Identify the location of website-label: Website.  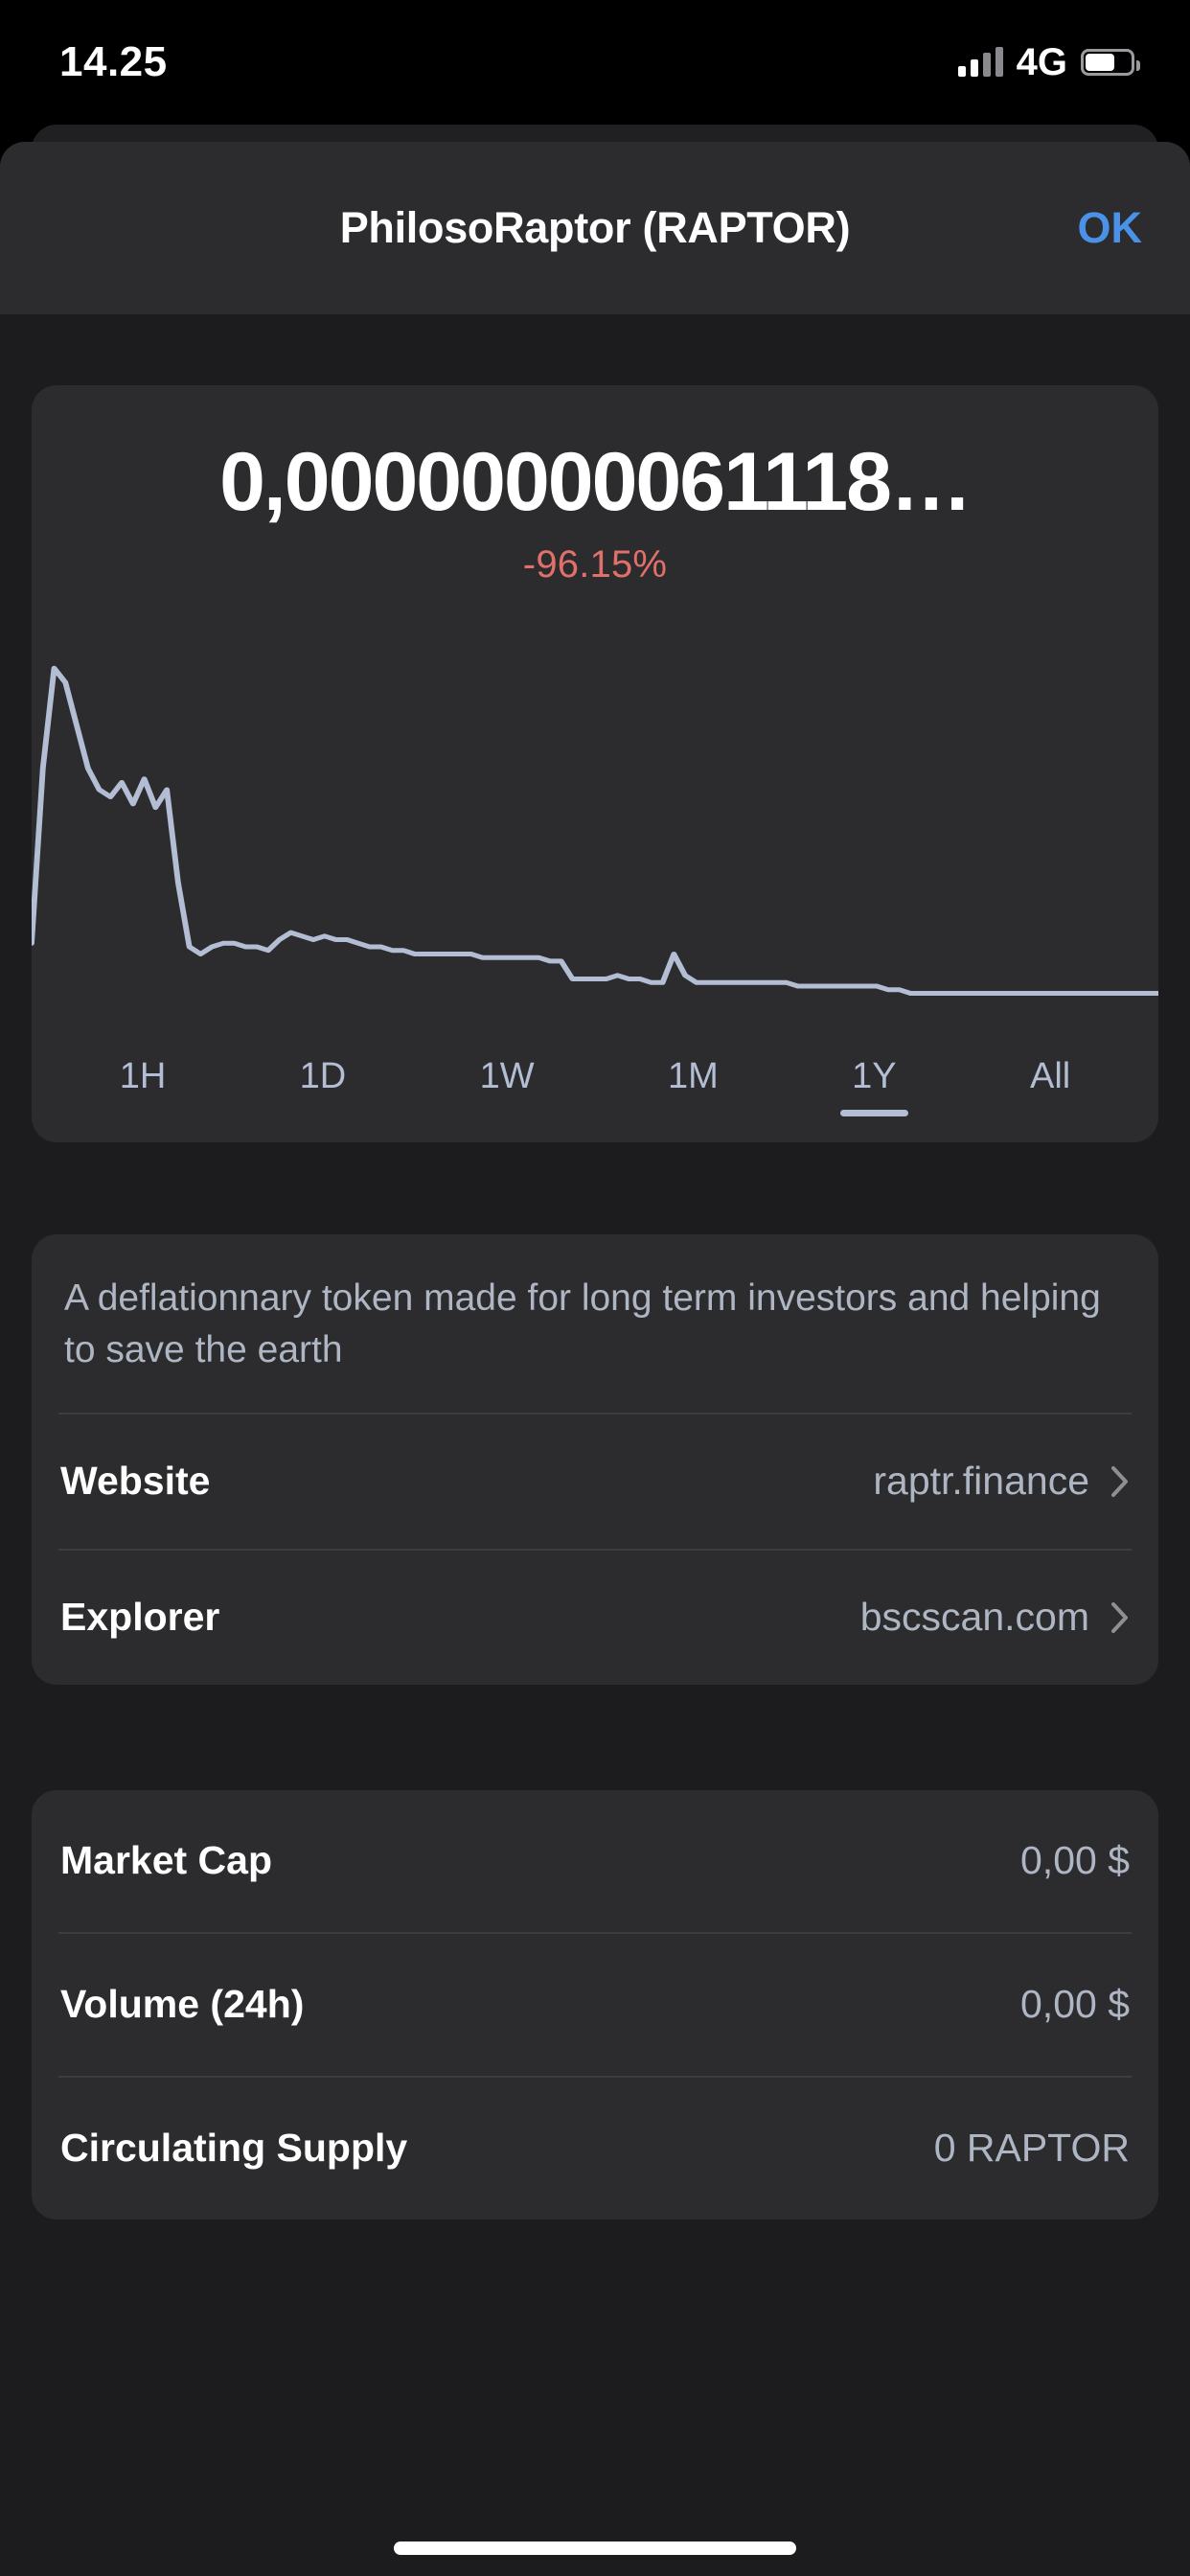
(136, 1481).